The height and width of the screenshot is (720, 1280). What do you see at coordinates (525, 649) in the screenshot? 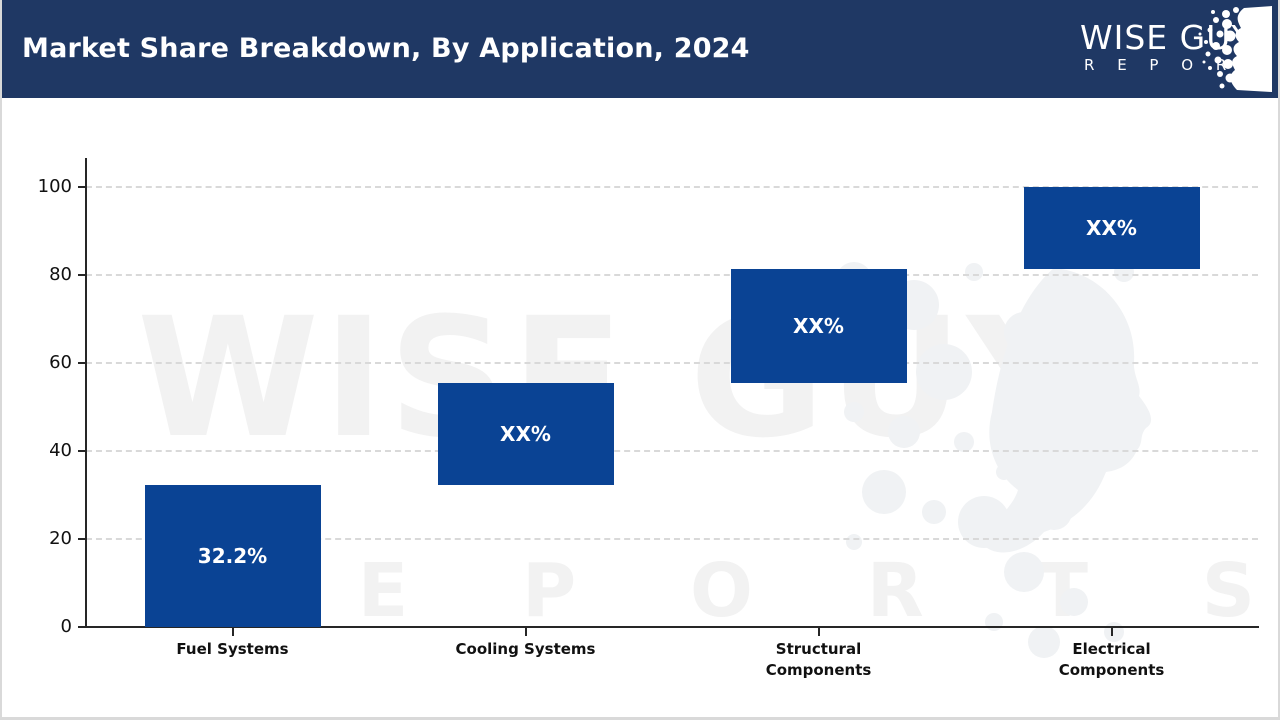
I see `category-label-2: Cooling Systems` at bounding box center [525, 649].